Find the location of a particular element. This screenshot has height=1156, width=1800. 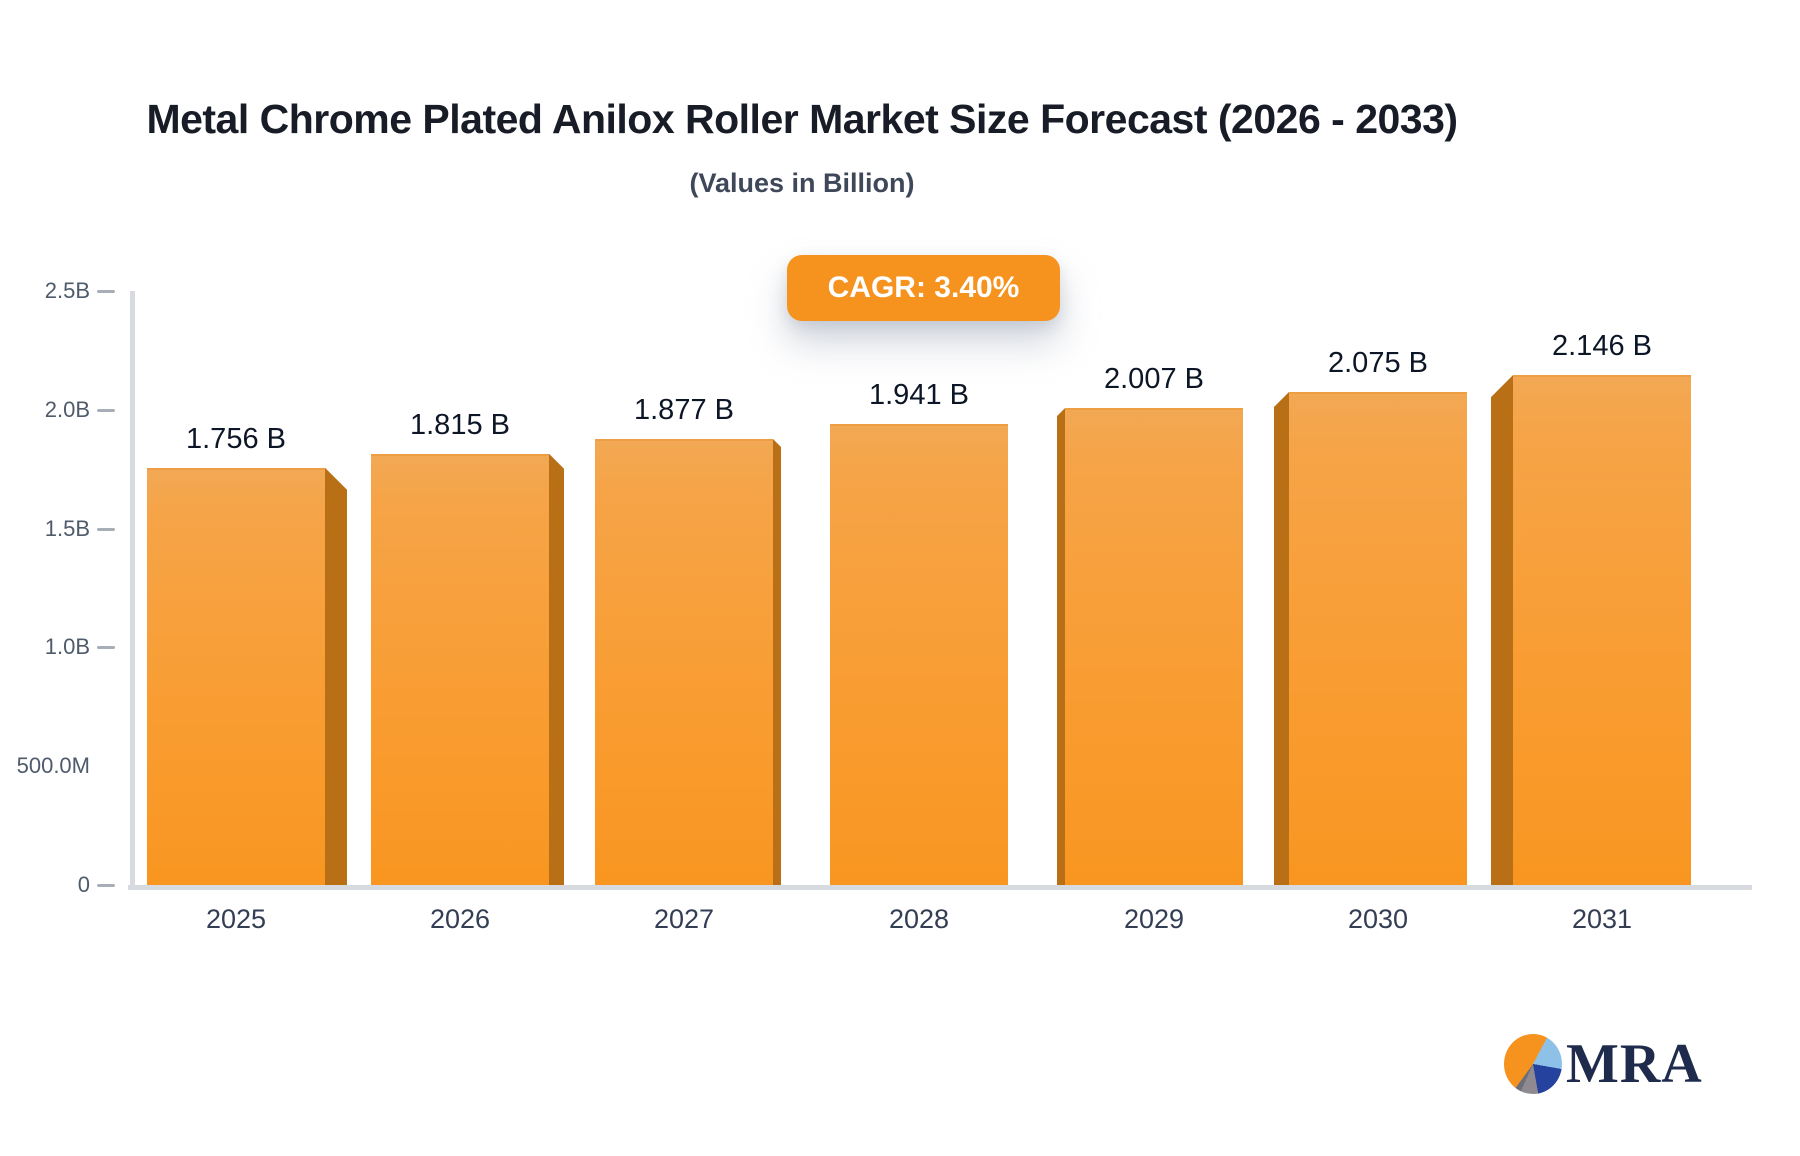

cagr-badge-label: CAGR: 3.40% is located at coordinates (923, 287).